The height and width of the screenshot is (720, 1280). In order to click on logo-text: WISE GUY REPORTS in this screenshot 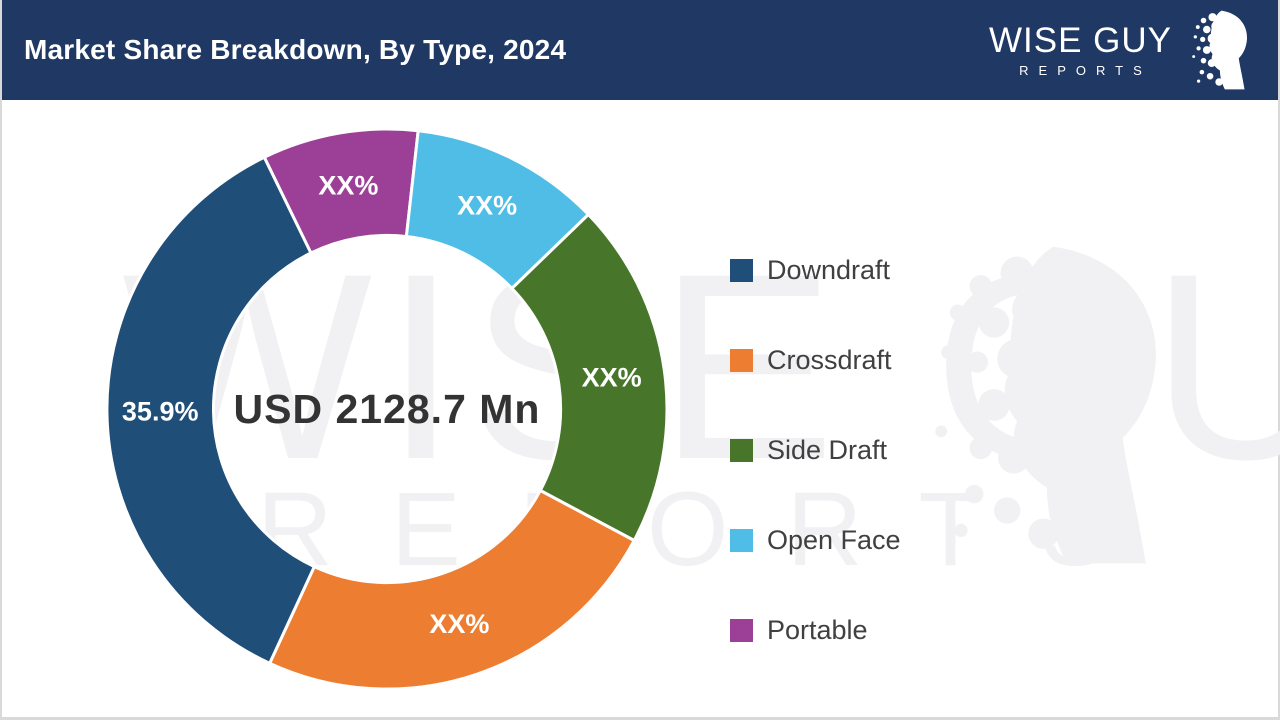, I will do `click(1080, 50)`.